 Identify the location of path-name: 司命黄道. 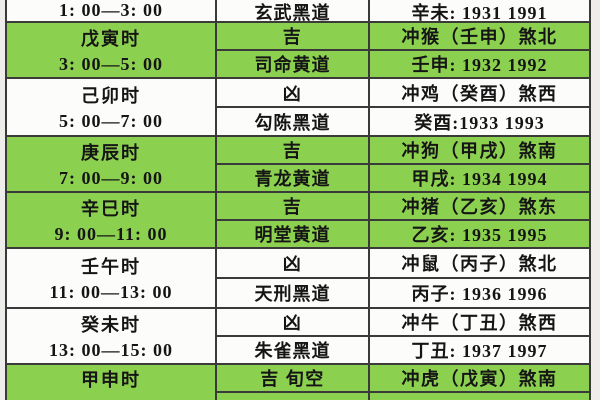
(292, 65).